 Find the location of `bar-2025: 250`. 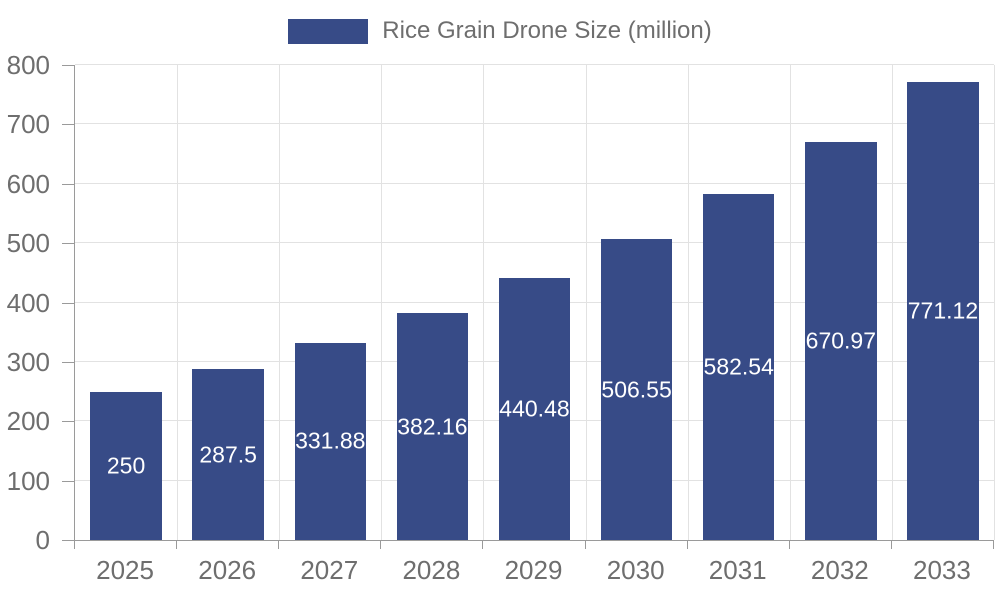

bar-2025: 250 is located at coordinates (126, 465).